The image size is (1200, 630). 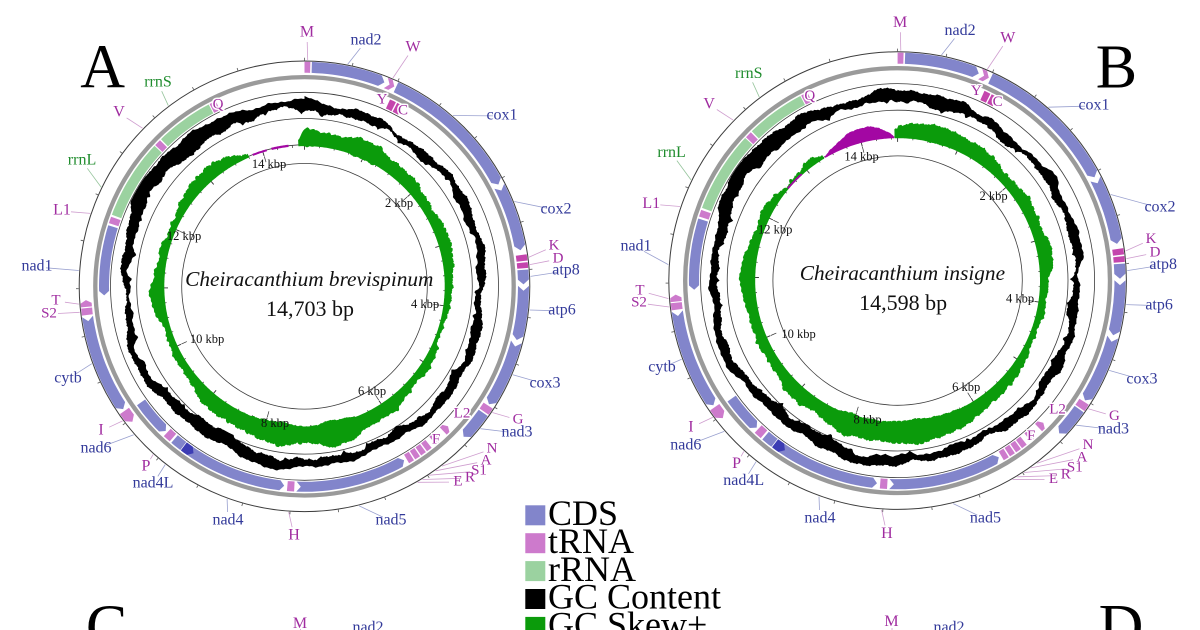 I want to click on svg-text: CDS, so click(x=583, y=513).